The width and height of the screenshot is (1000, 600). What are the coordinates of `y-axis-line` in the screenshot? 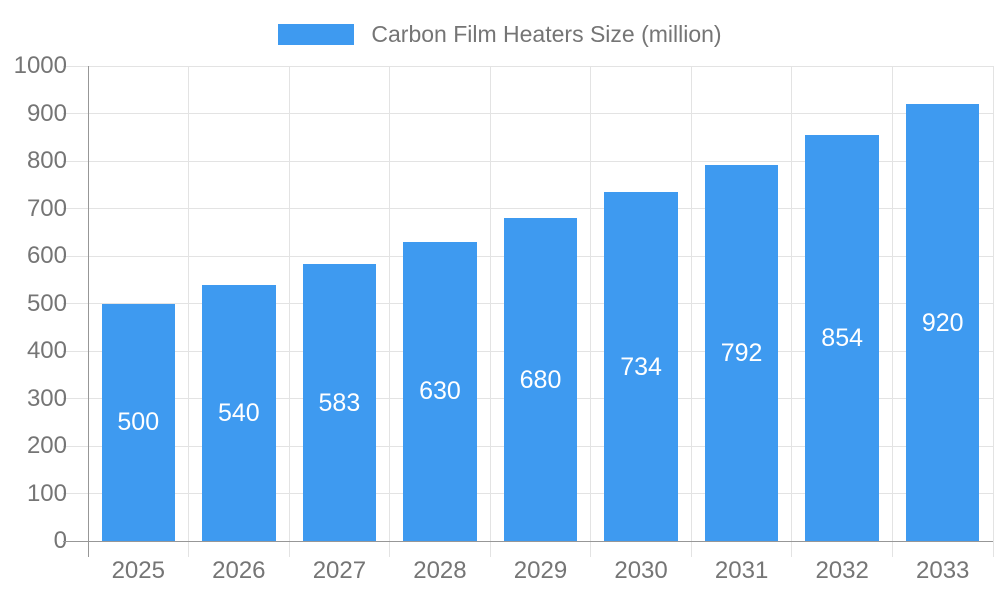 It's located at (88, 311).